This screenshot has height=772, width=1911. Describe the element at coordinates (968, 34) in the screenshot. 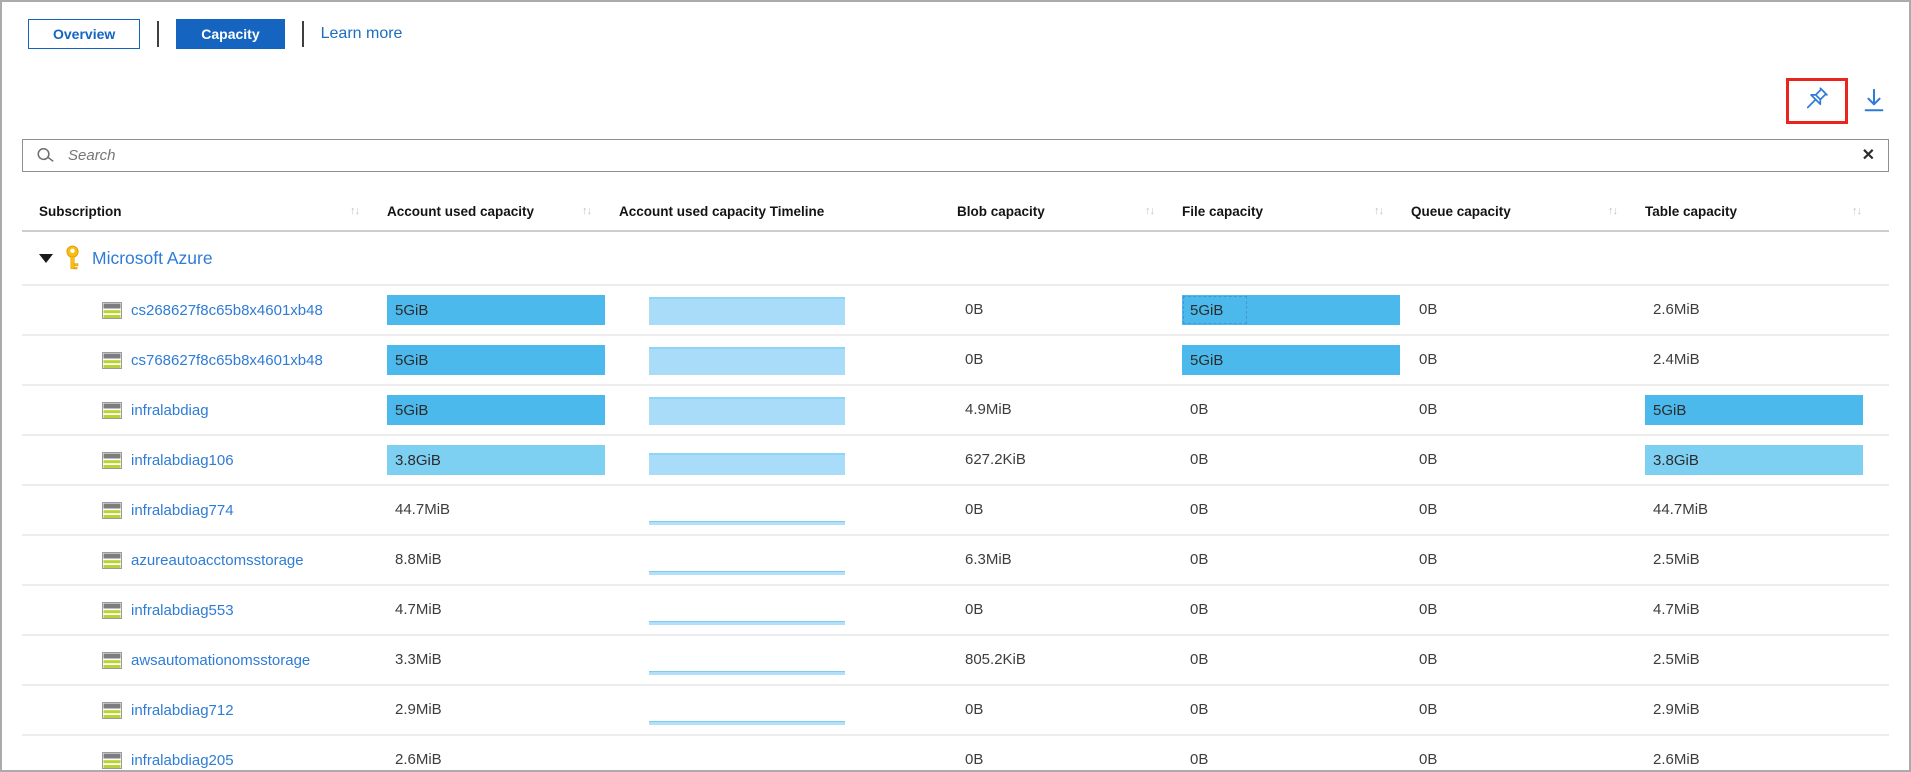

I see `view-tabs: Overview Capacity Learn more` at that location.